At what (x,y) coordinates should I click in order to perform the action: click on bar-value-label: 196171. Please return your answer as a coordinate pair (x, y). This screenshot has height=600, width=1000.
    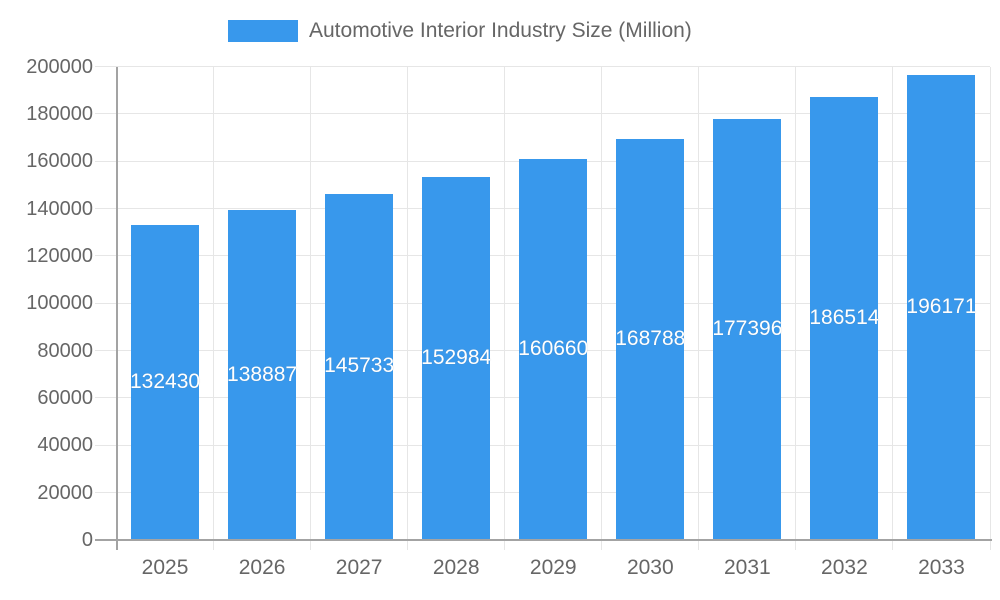
    Looking at the image, I should click on (941, 306).